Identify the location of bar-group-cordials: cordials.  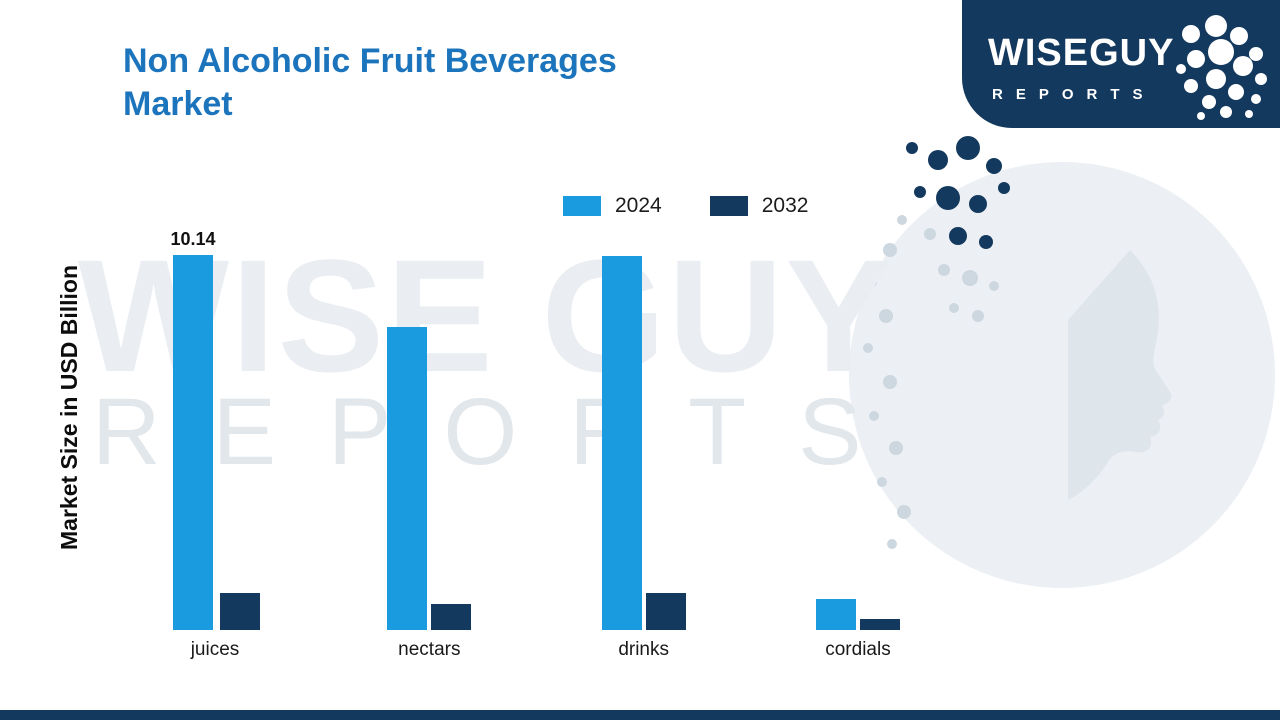
(857, 458).